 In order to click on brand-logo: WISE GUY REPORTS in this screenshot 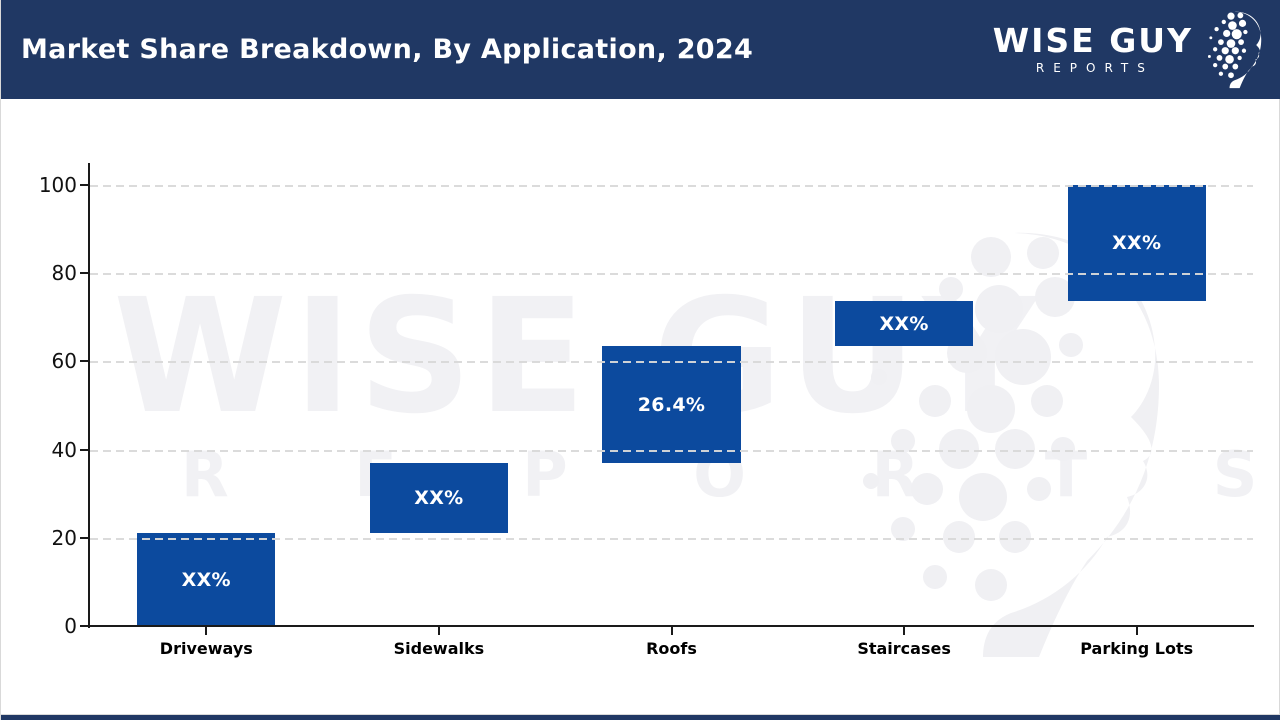, I will do `click(1136, 50)`.